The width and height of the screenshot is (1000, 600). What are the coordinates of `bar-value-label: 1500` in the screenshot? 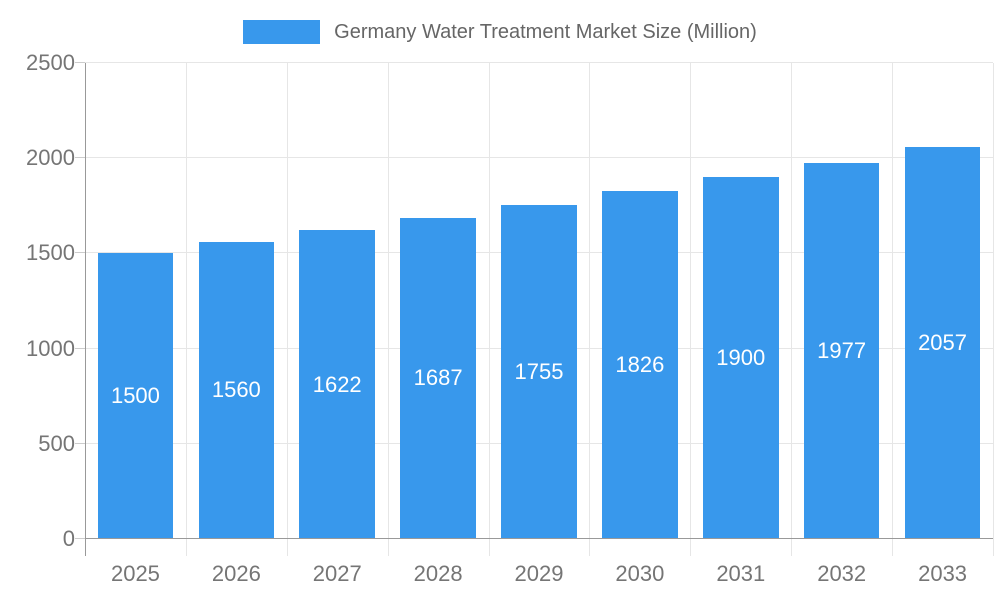 It's located at (135, 396).